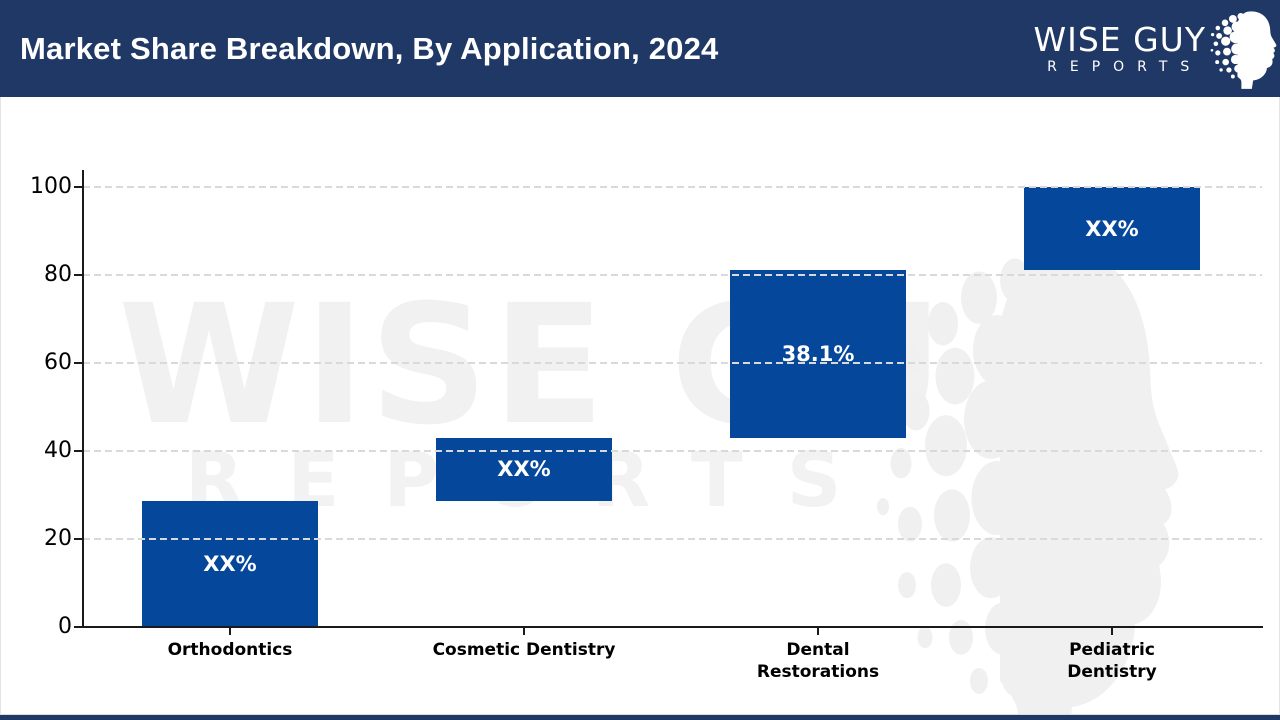 Image resolution: width=1280 pixels, height=720 pixels. What do you see at coordinates (818, 661) in the screenshot?
I see `x-category-label: Dental Restorations` at bounding box center [818, 661].